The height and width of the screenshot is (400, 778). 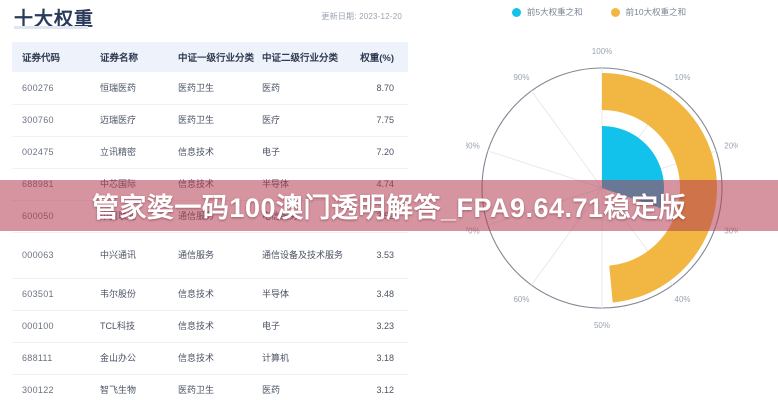 I want to click on page-title: 十大权重, so click(x=54, y=19).